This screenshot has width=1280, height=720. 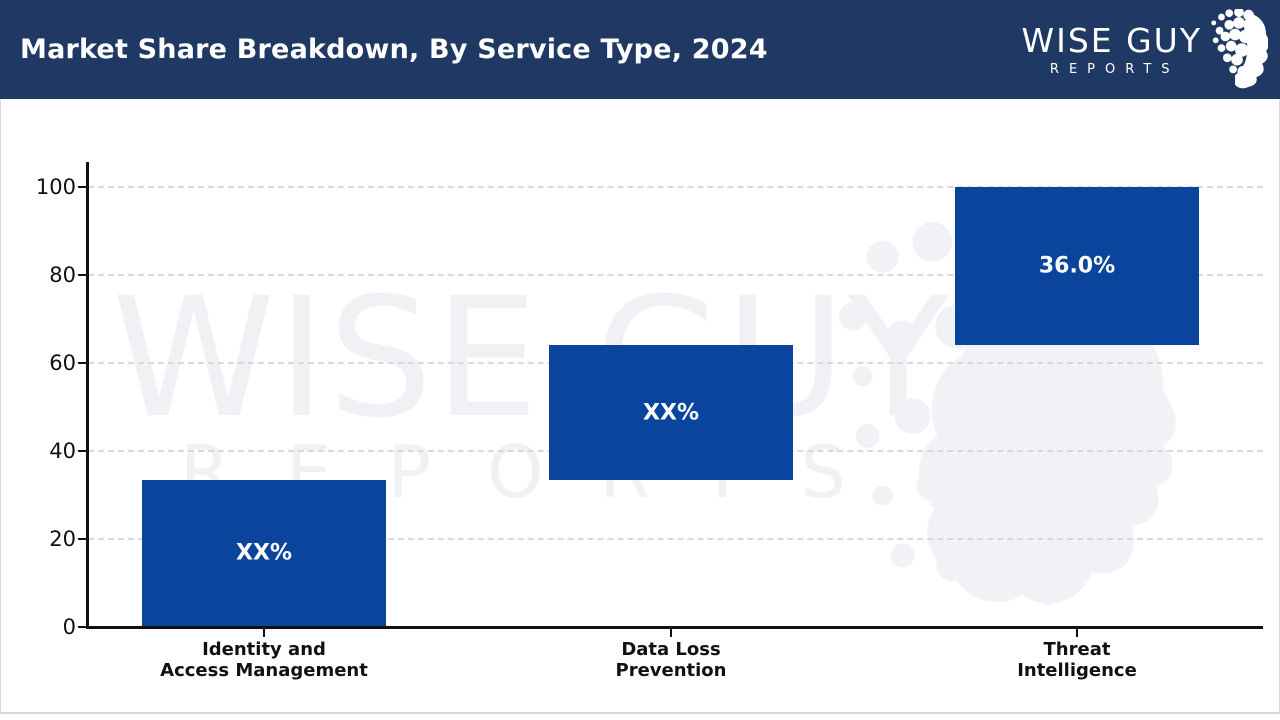 What do you see at coordinates (1111, 40) in the screenshot?
I see `logo-name: WISE GUY` at bounding box center [1111, 40].